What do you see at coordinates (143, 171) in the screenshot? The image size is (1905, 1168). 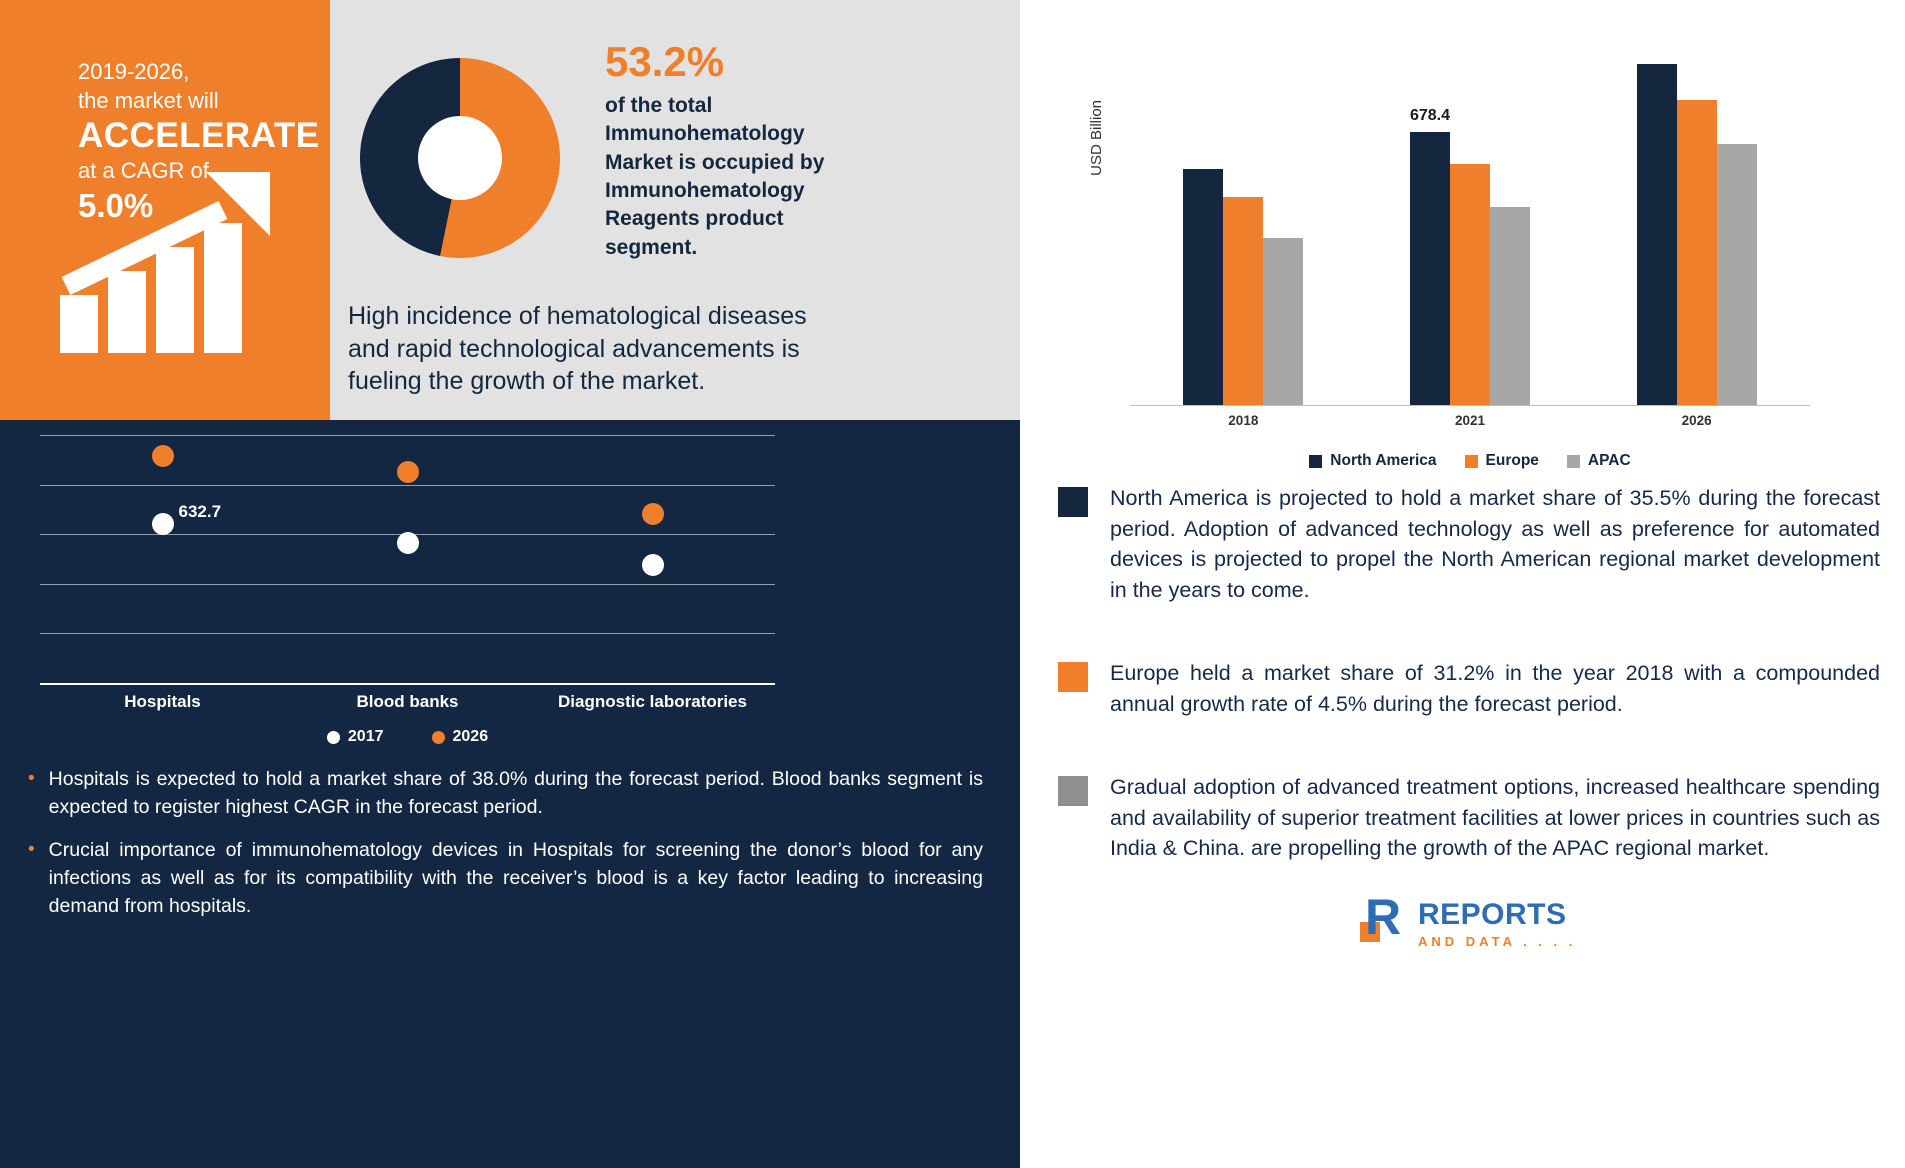 I see `cagr-at-line: at a CAGR of` at bounding box center [143, 171].